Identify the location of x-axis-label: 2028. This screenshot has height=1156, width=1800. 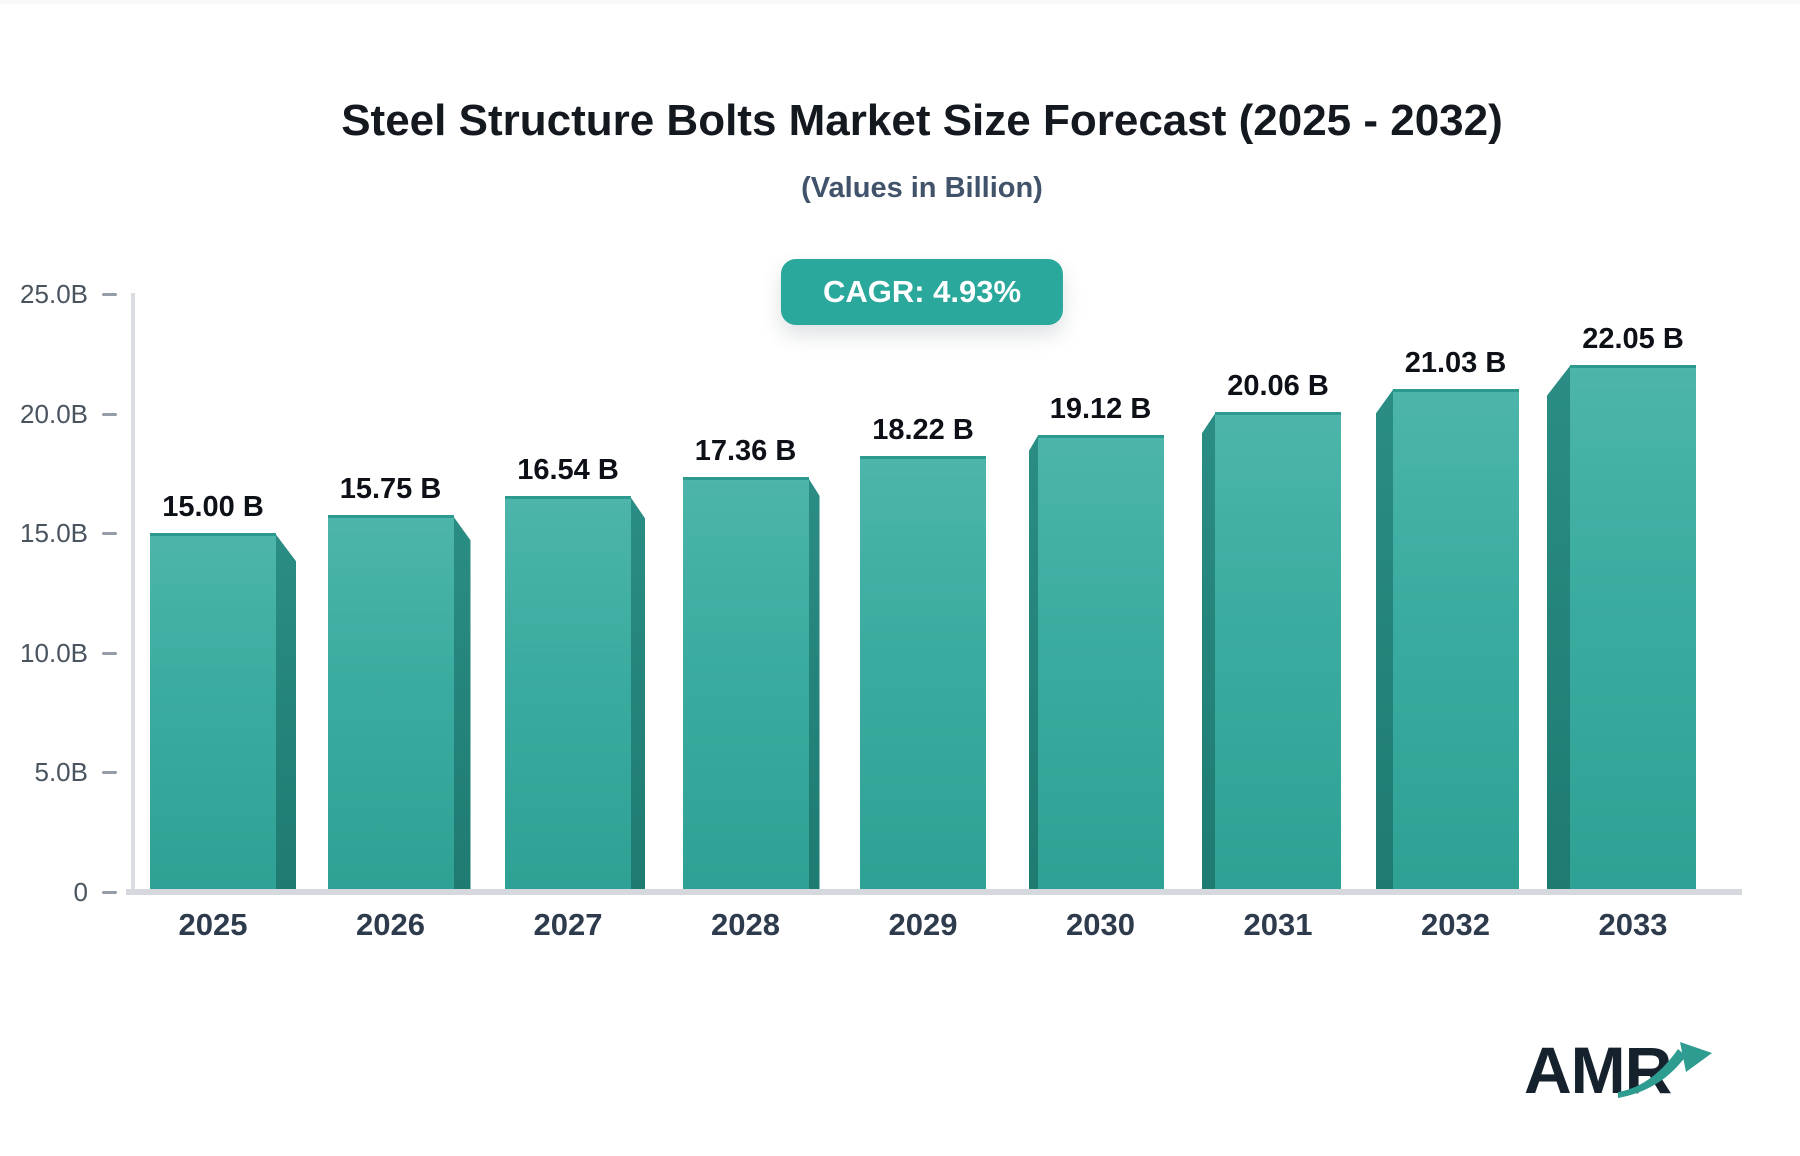
(745, 924).